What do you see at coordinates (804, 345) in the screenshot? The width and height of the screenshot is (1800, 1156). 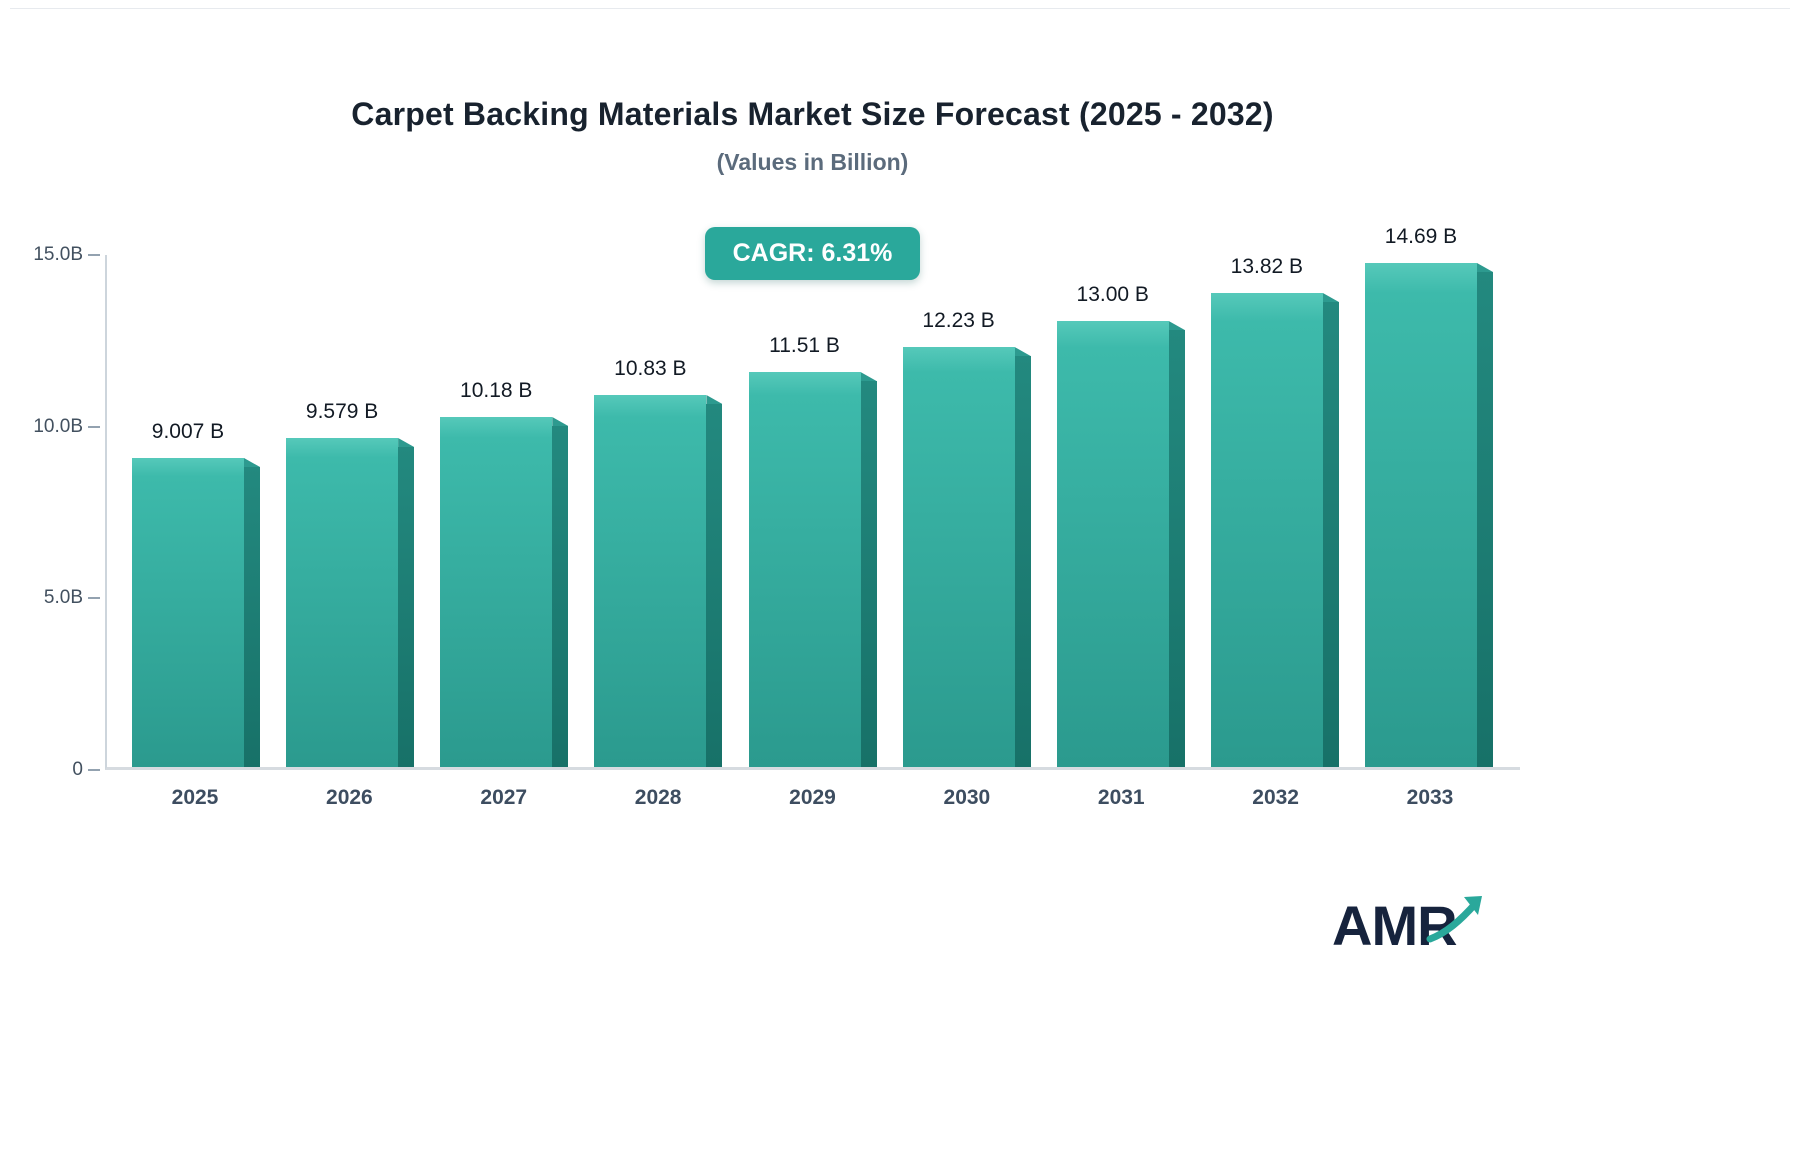 I see `bar-value-label: 11.51 B` at bounding box center [804, 345].